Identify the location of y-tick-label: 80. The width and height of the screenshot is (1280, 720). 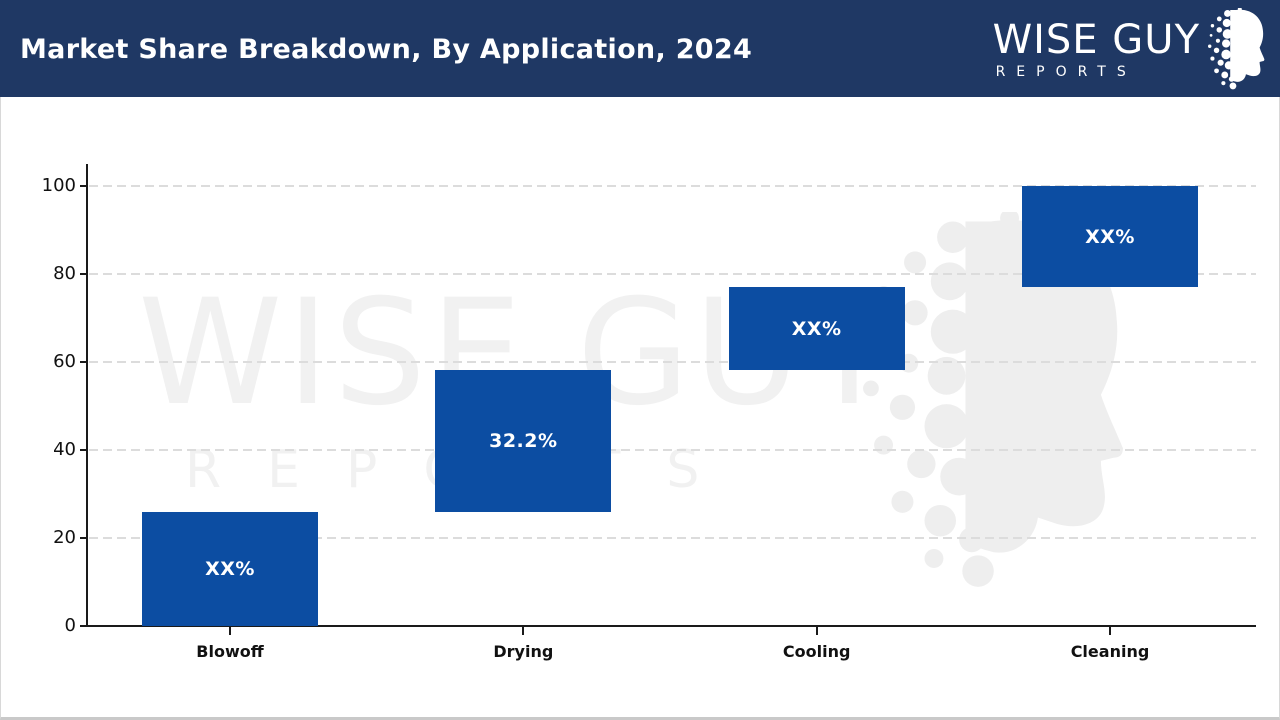
(64, 273).